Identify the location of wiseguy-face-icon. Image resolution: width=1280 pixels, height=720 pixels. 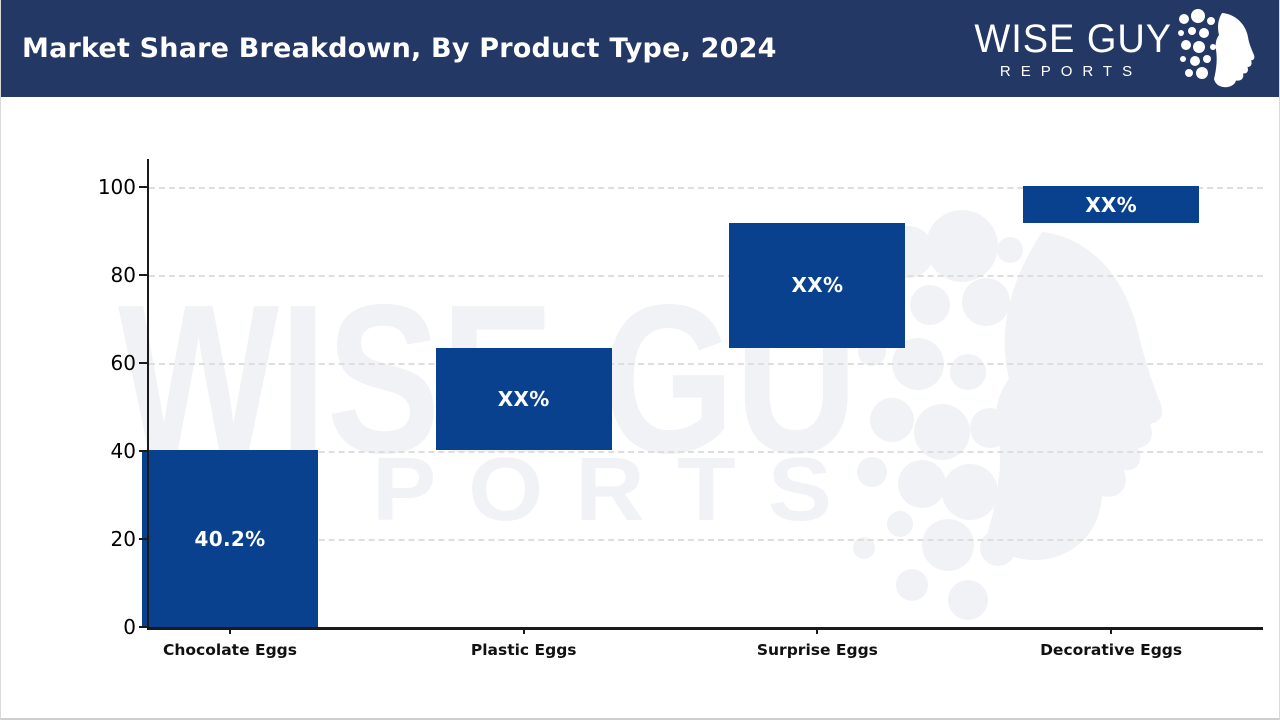
(1216, 47).